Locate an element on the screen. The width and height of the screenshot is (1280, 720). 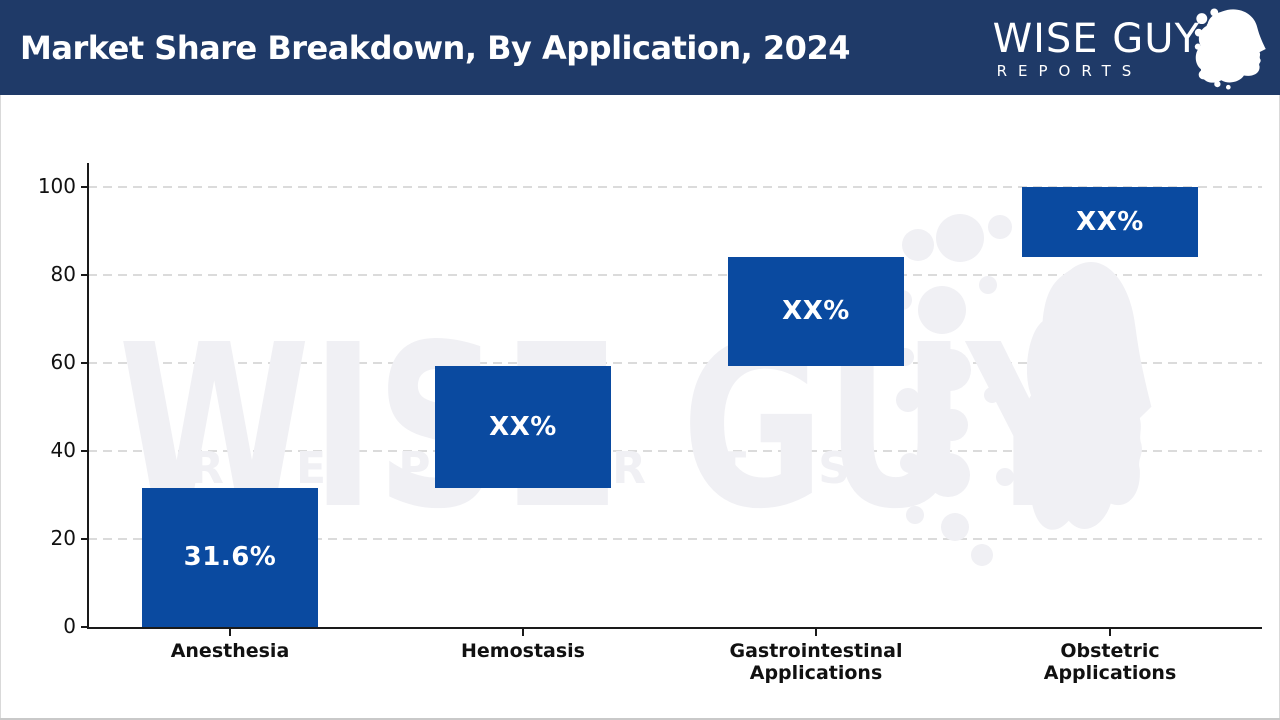
logo-wordmark: WISE GUY is located at coordinates (1096, 39).